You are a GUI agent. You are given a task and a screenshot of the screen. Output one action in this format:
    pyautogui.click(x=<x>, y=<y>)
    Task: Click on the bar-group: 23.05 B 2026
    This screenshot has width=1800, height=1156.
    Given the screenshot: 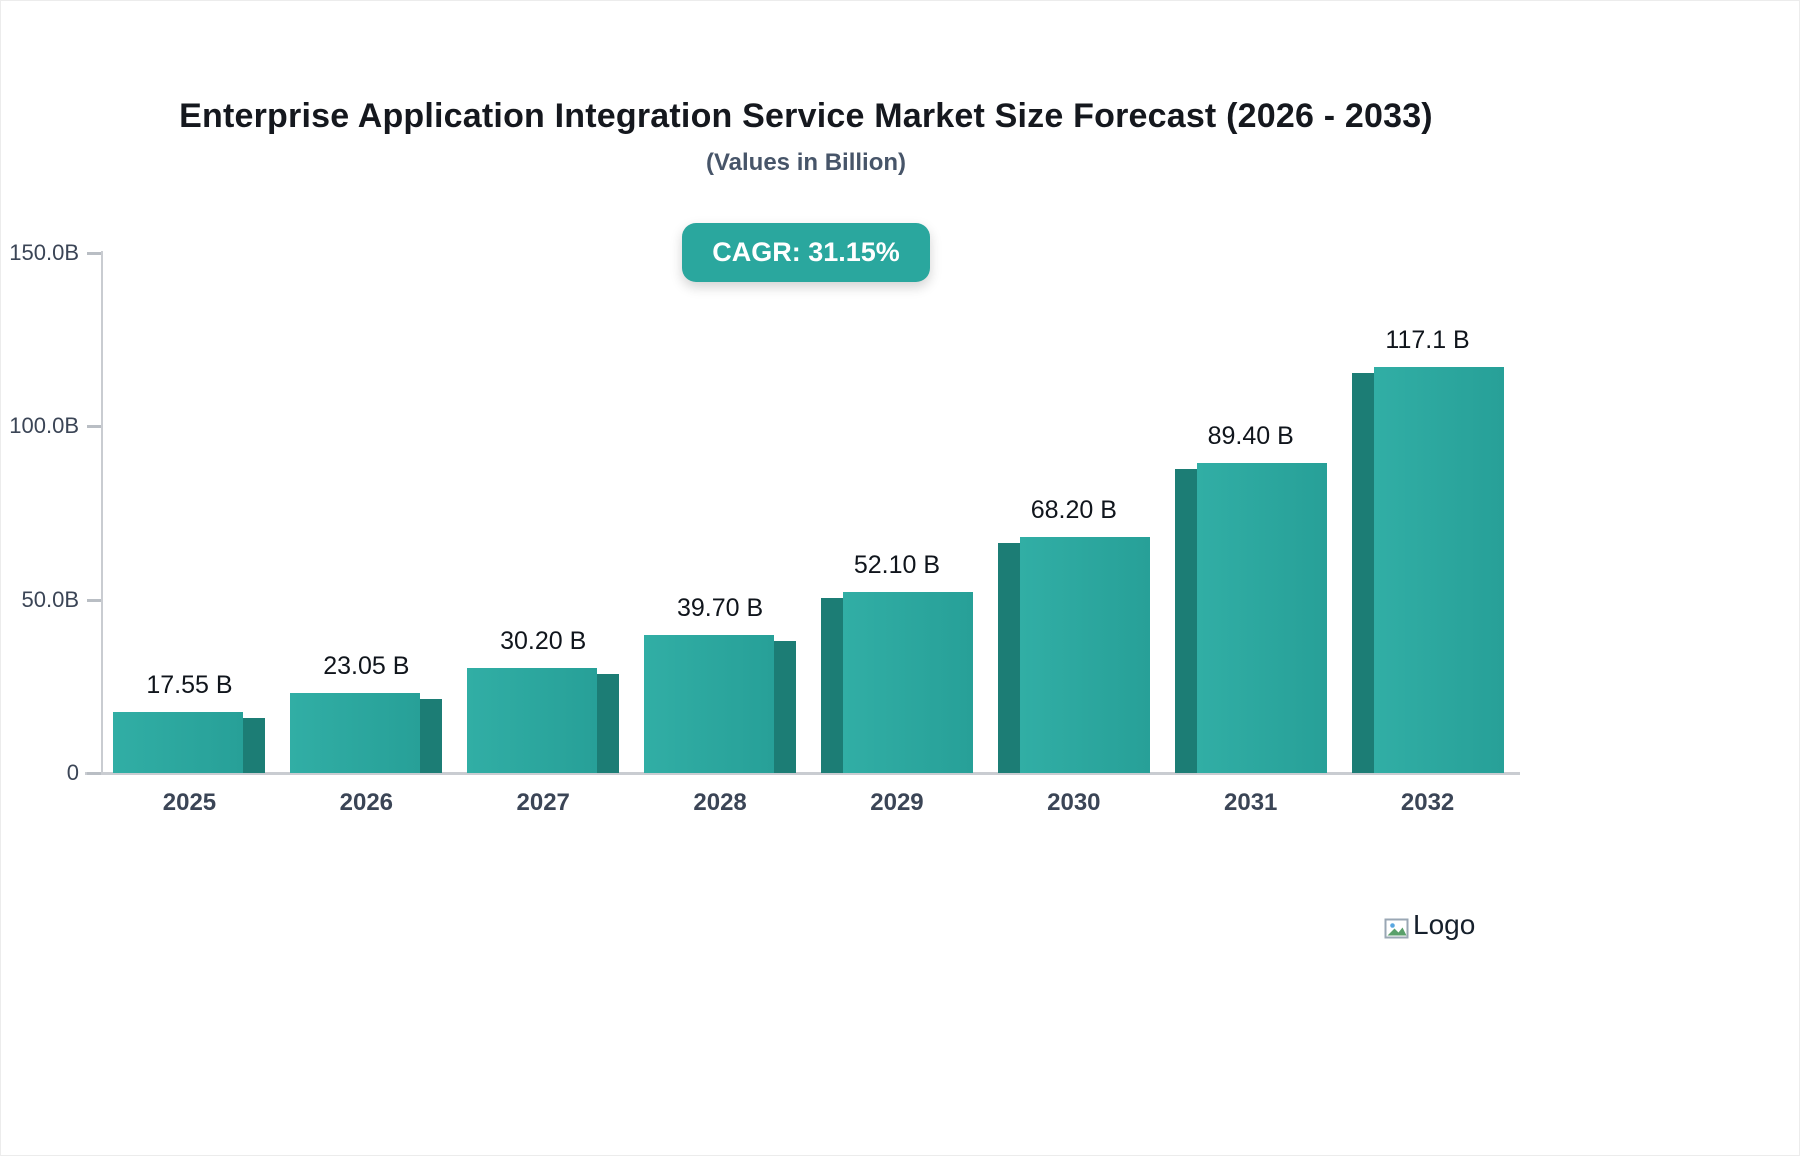 What is the action you would take?
    pyautogui.click(x=366, y=534)
    